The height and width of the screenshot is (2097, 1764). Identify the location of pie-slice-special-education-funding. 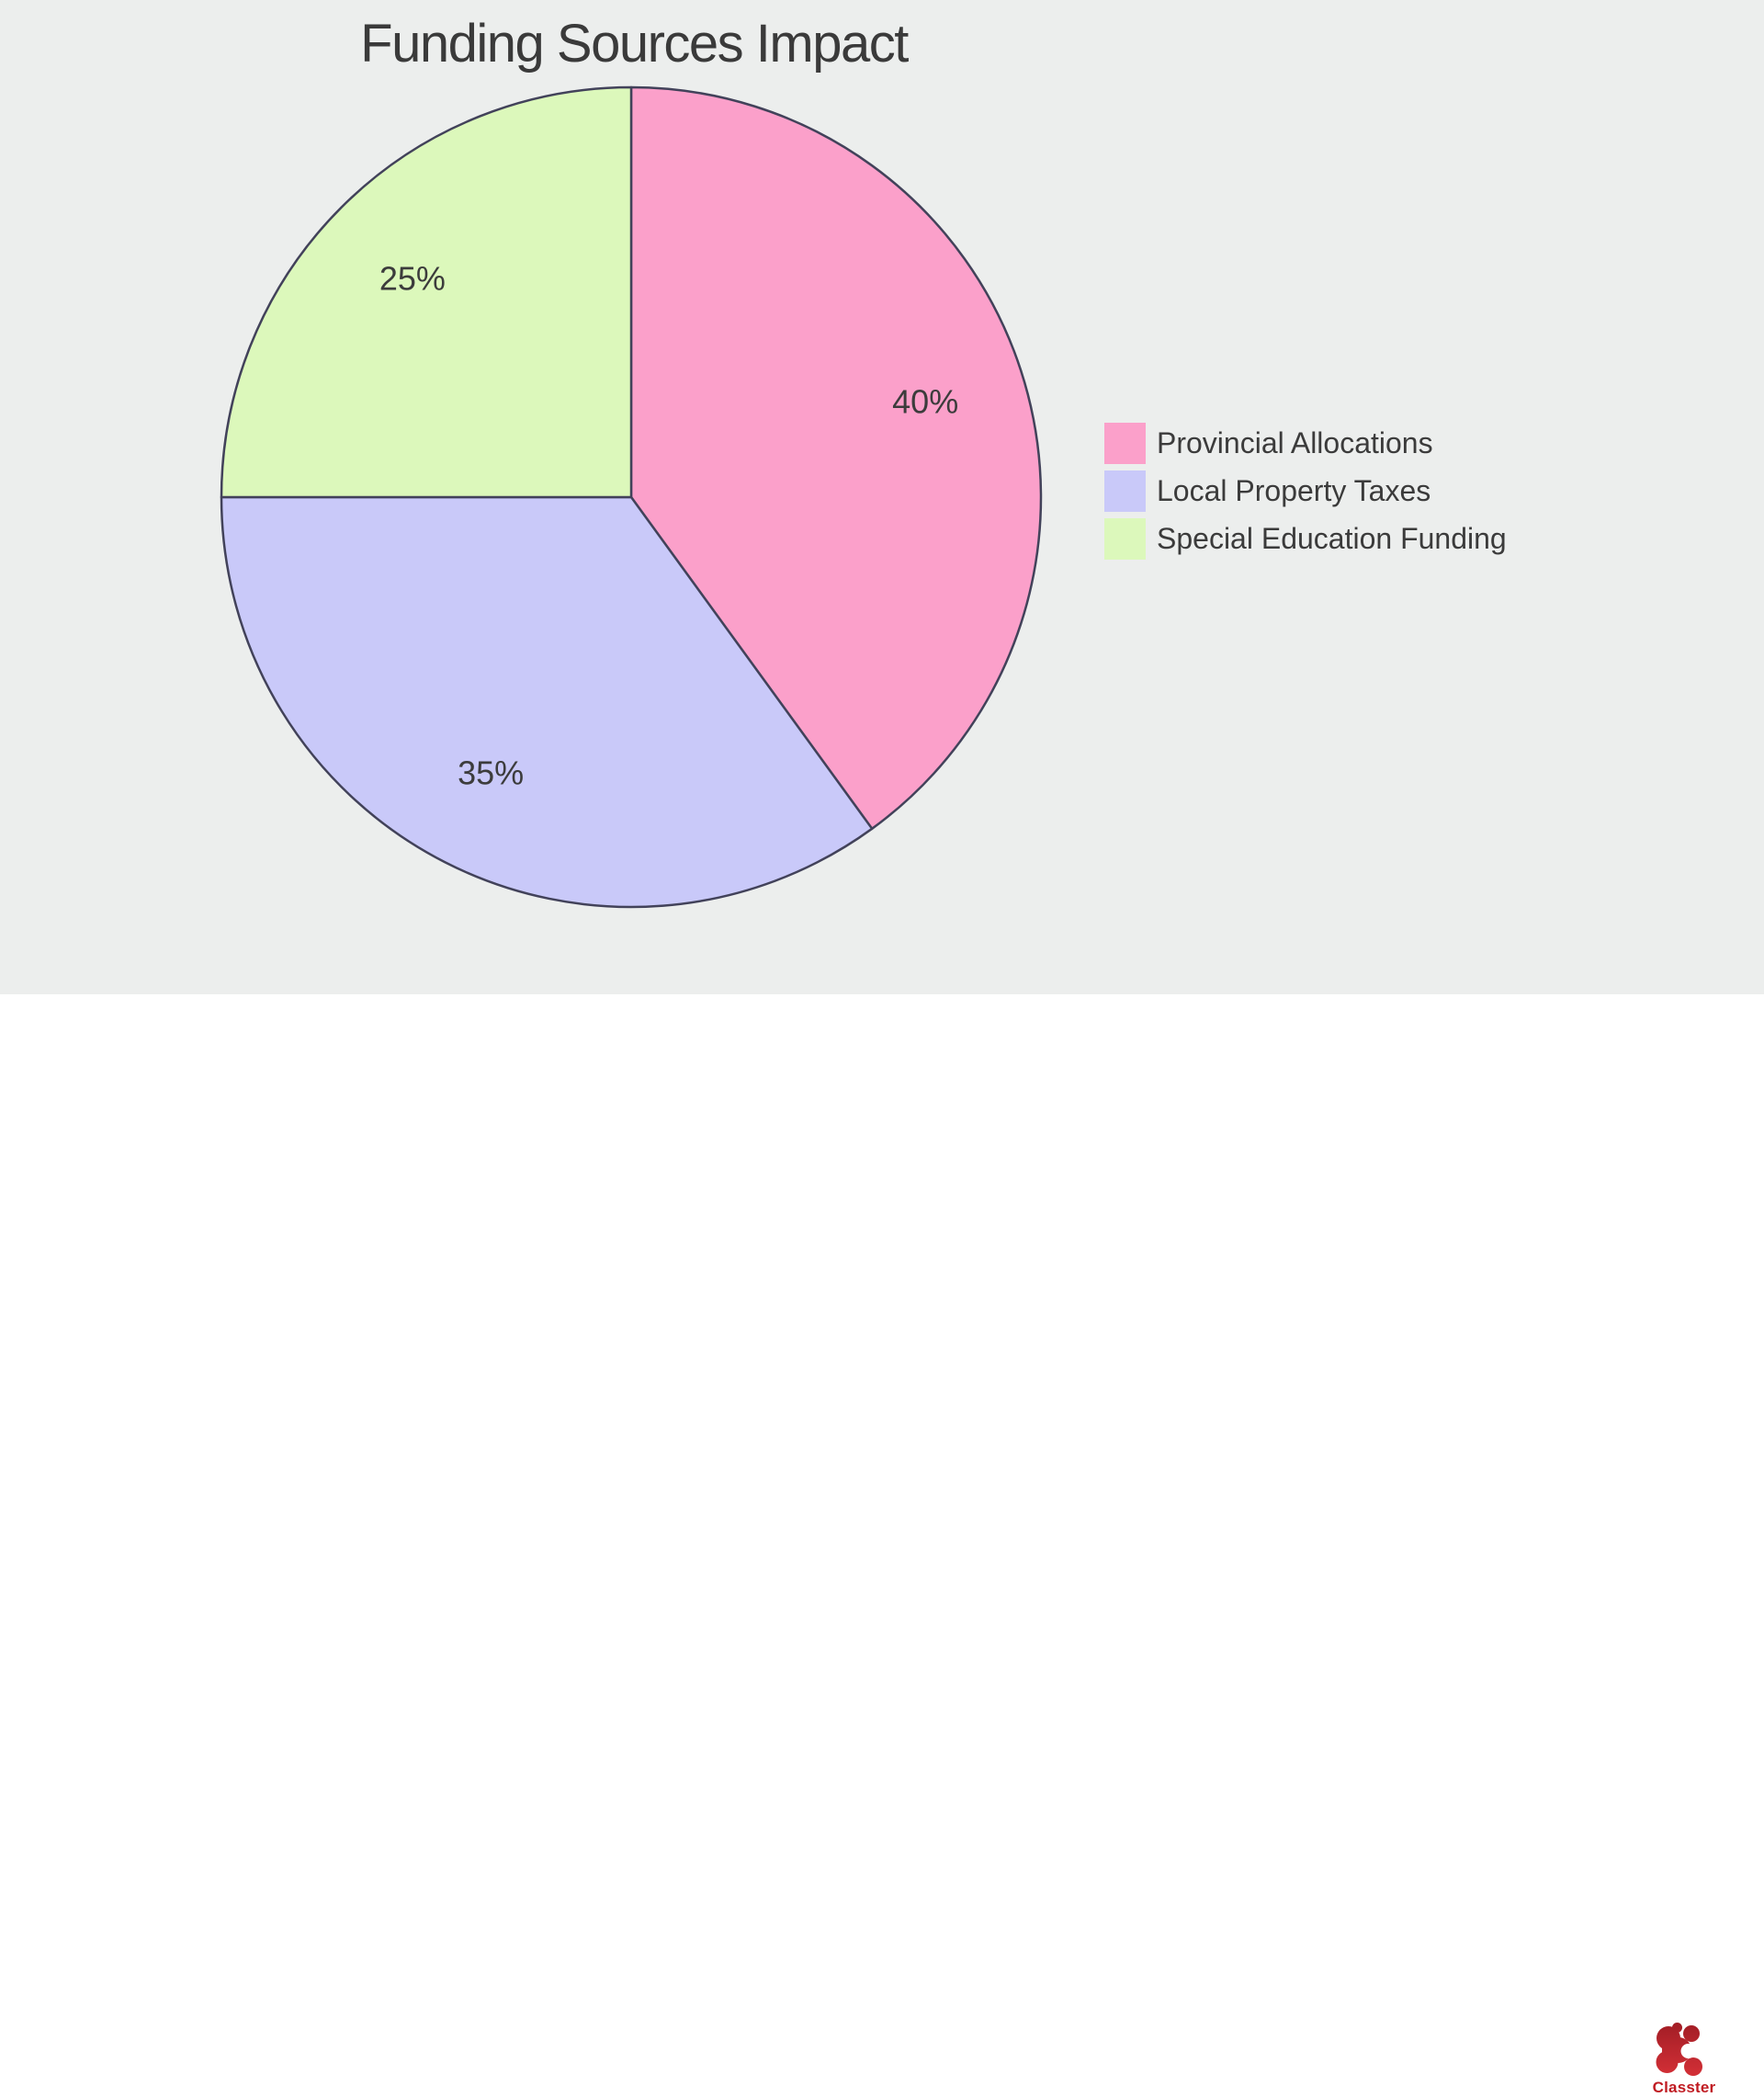
(427, 292).